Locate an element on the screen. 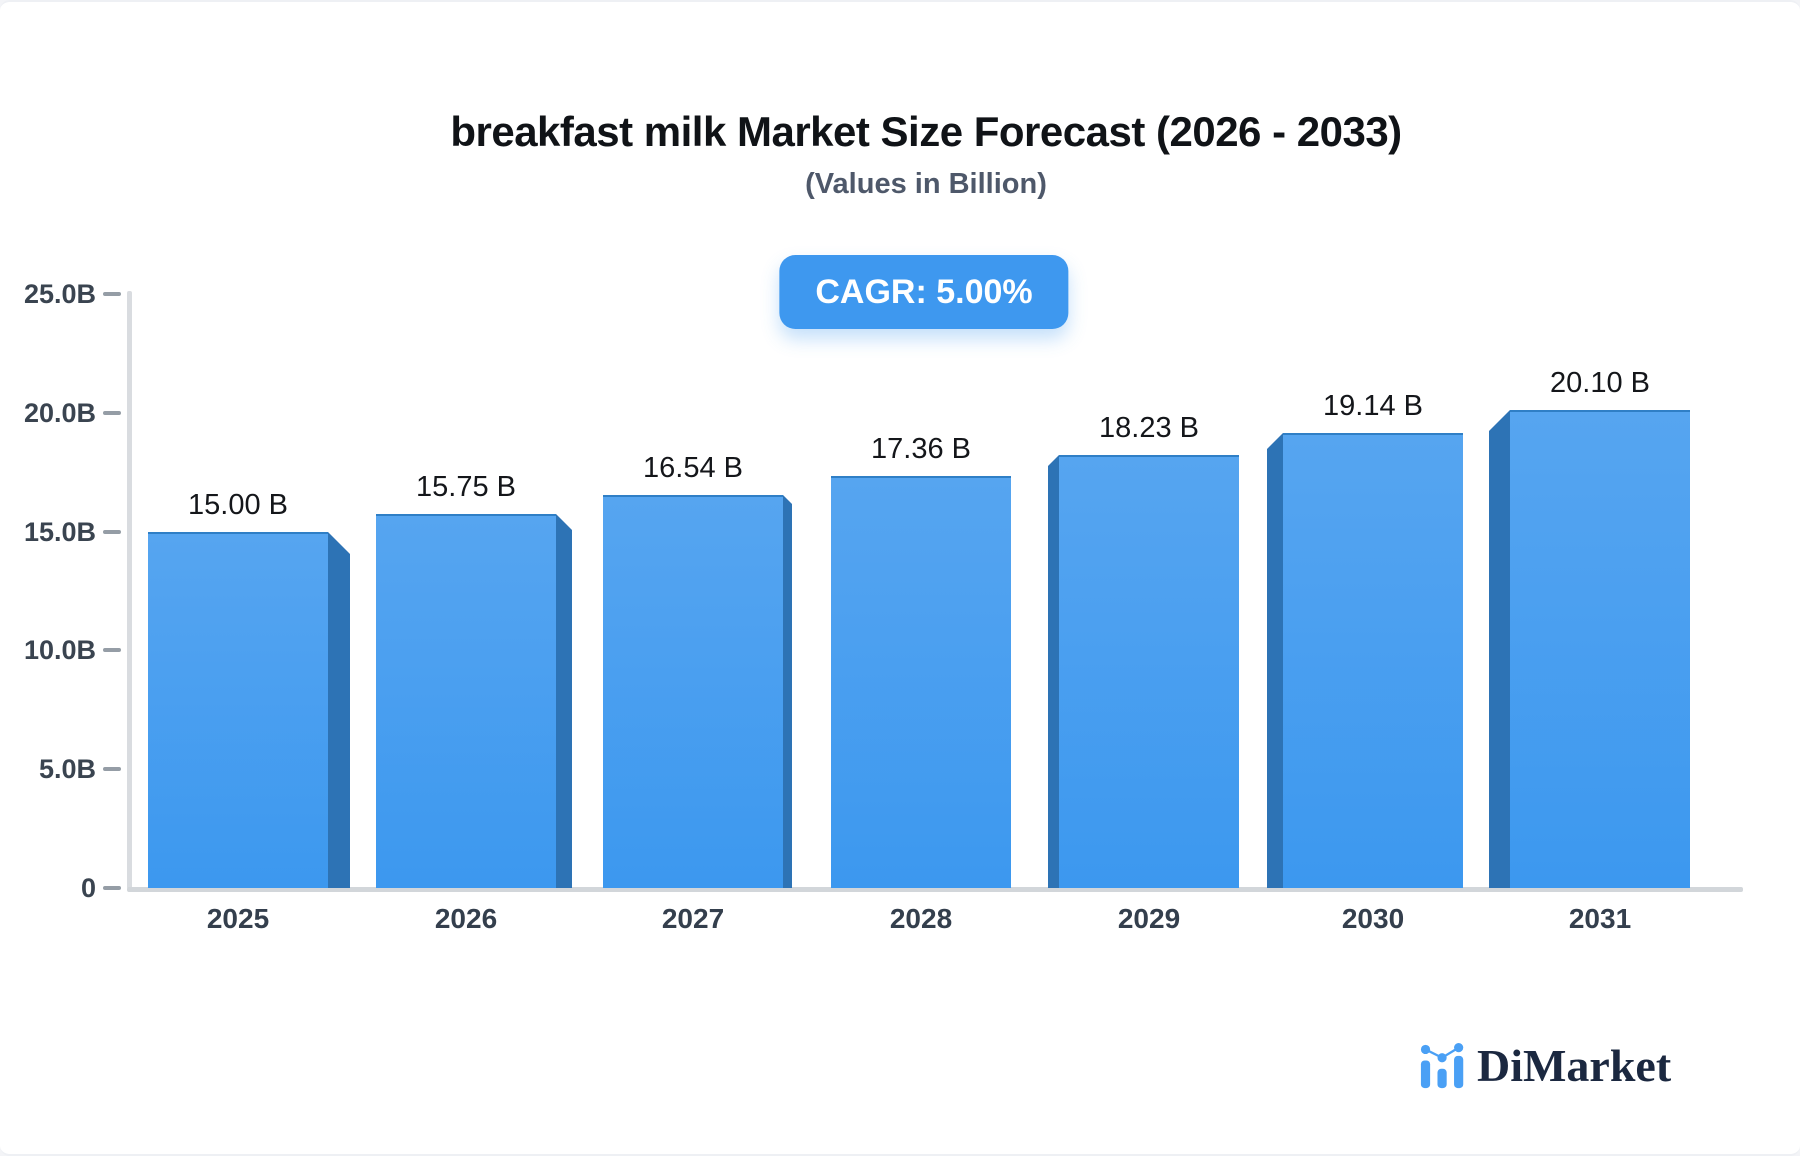 Image resolution: width=1800 pixels, height=1156 pixels. y-axis-line is located at coordinates (129, 590).